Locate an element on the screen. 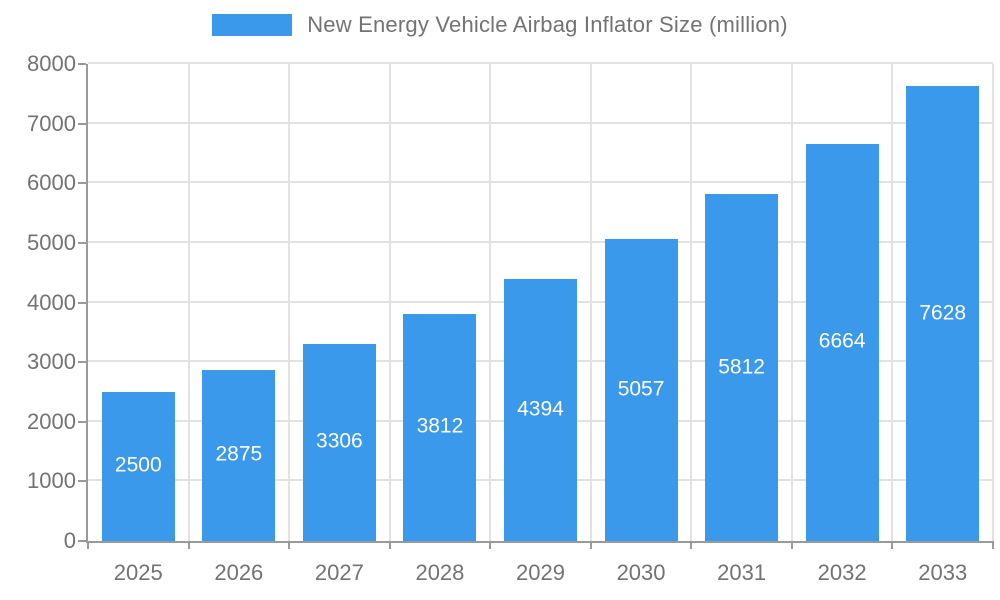 This screenshot has width=1000, height=600. bar-value-label: 5057 is located at coordinates (641, 389).